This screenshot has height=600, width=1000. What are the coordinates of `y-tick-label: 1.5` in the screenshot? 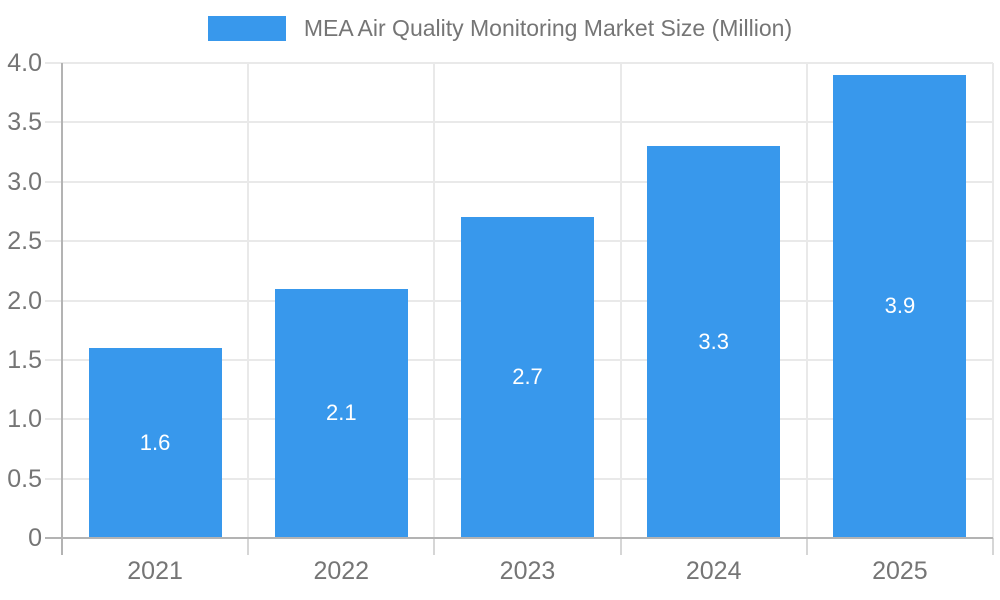 It's located at (24, 359).